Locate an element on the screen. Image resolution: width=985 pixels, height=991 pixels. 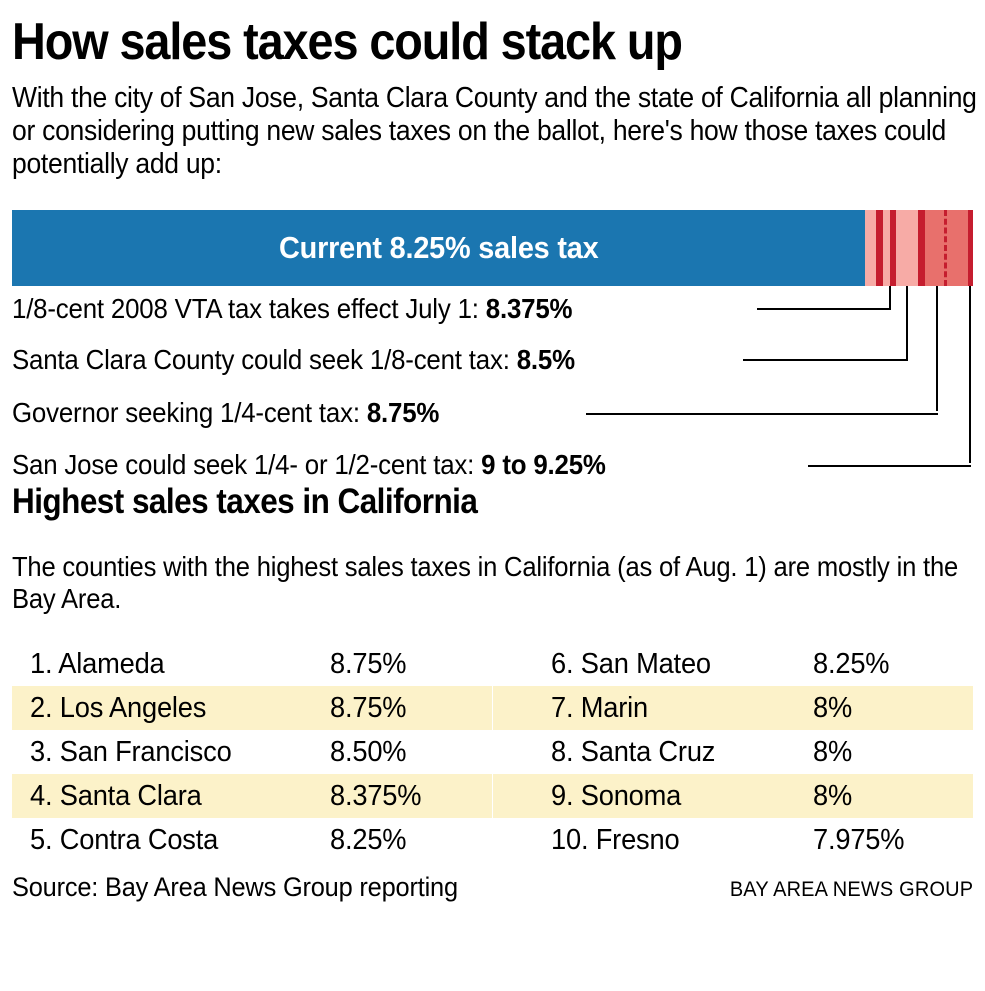
bar-segment-vta is located at coordinates (870, 247).